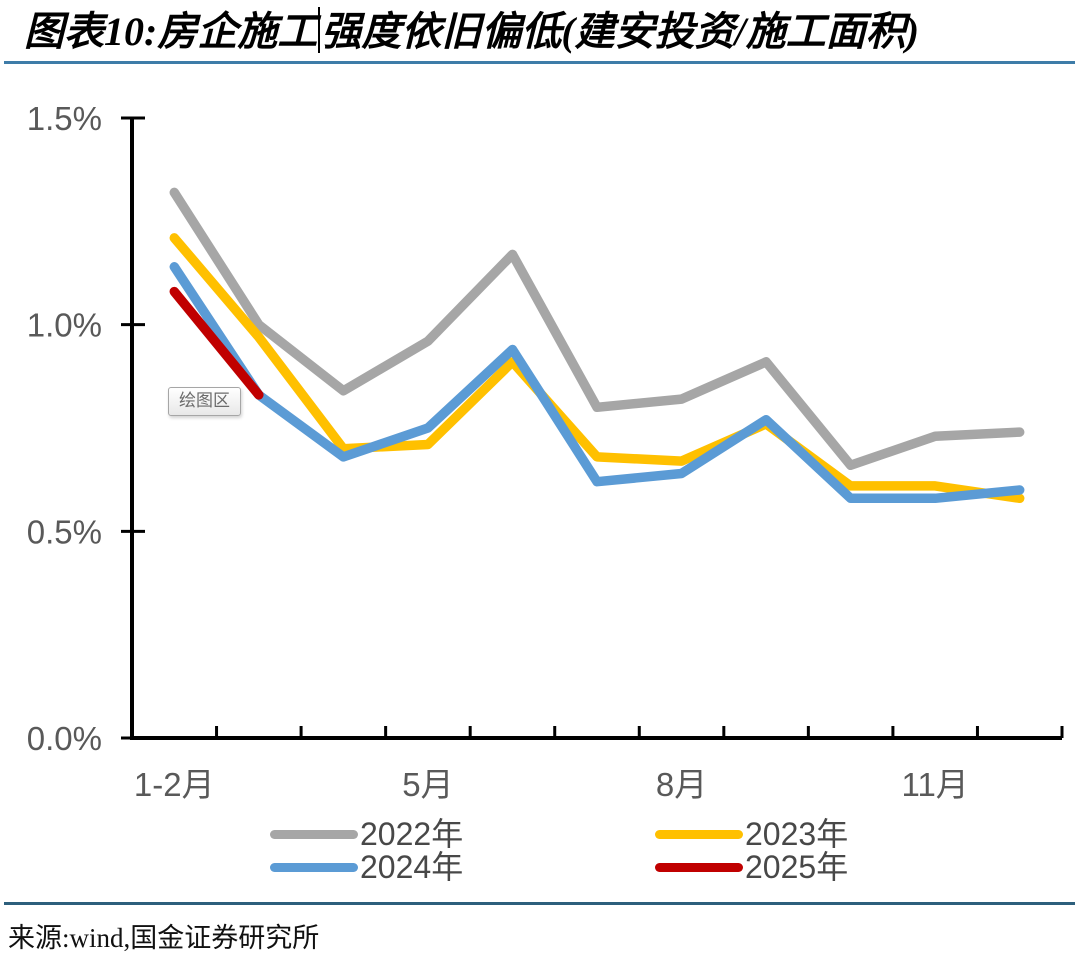  I want to click on legend-swatch-2024, so click(314, 867).